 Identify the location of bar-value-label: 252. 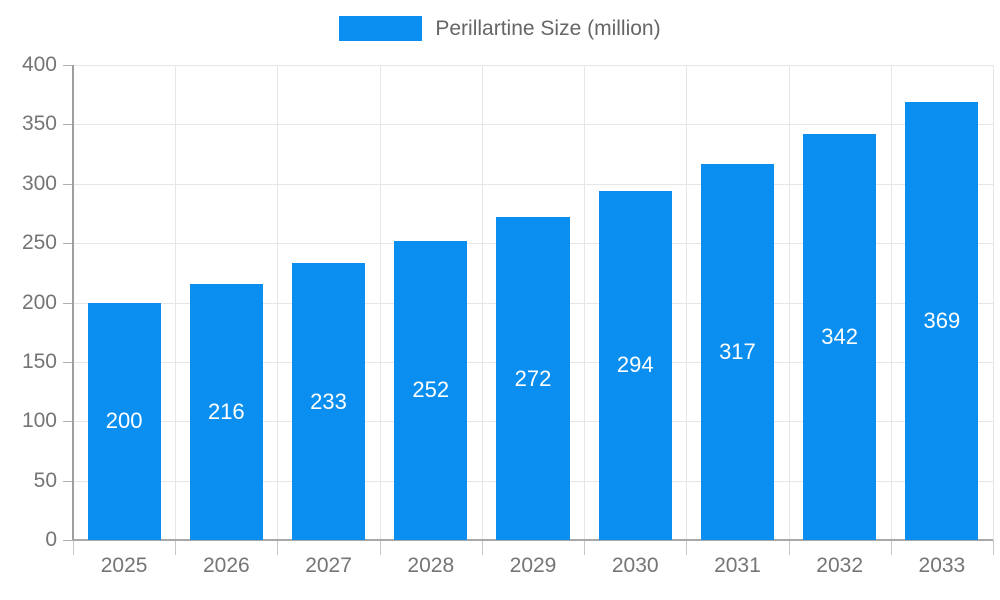
(431, 390).